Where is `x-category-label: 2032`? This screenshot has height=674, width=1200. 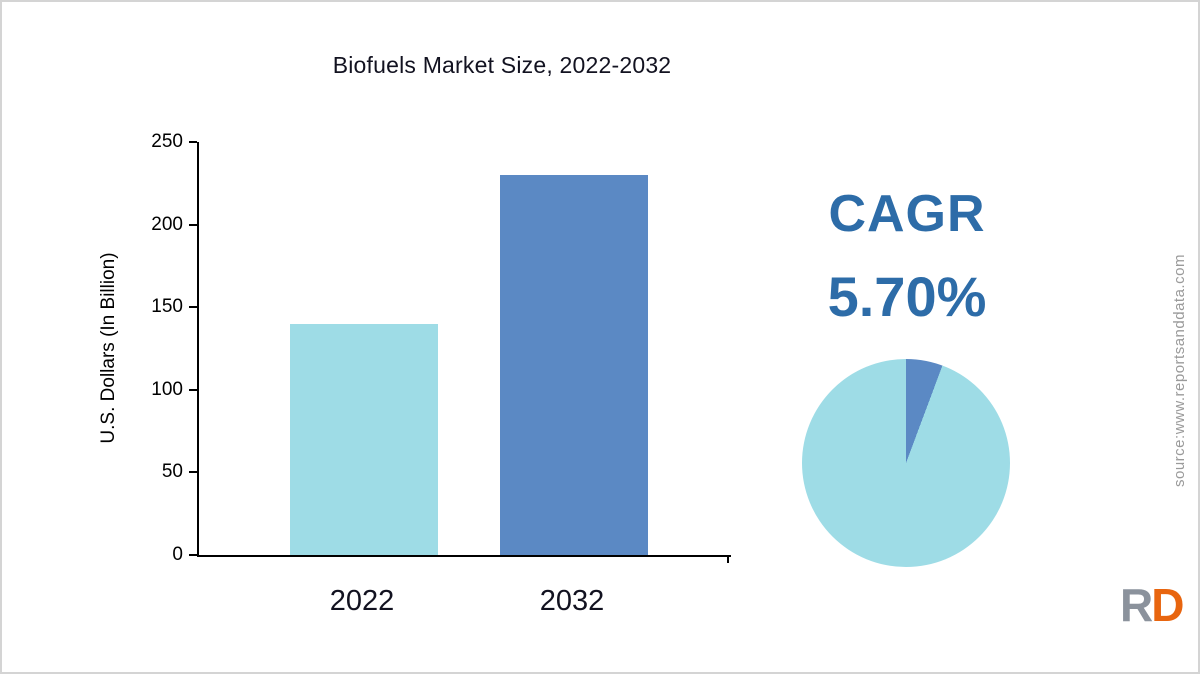
x-category-label: 2032 is located at coordinates (572, 601).